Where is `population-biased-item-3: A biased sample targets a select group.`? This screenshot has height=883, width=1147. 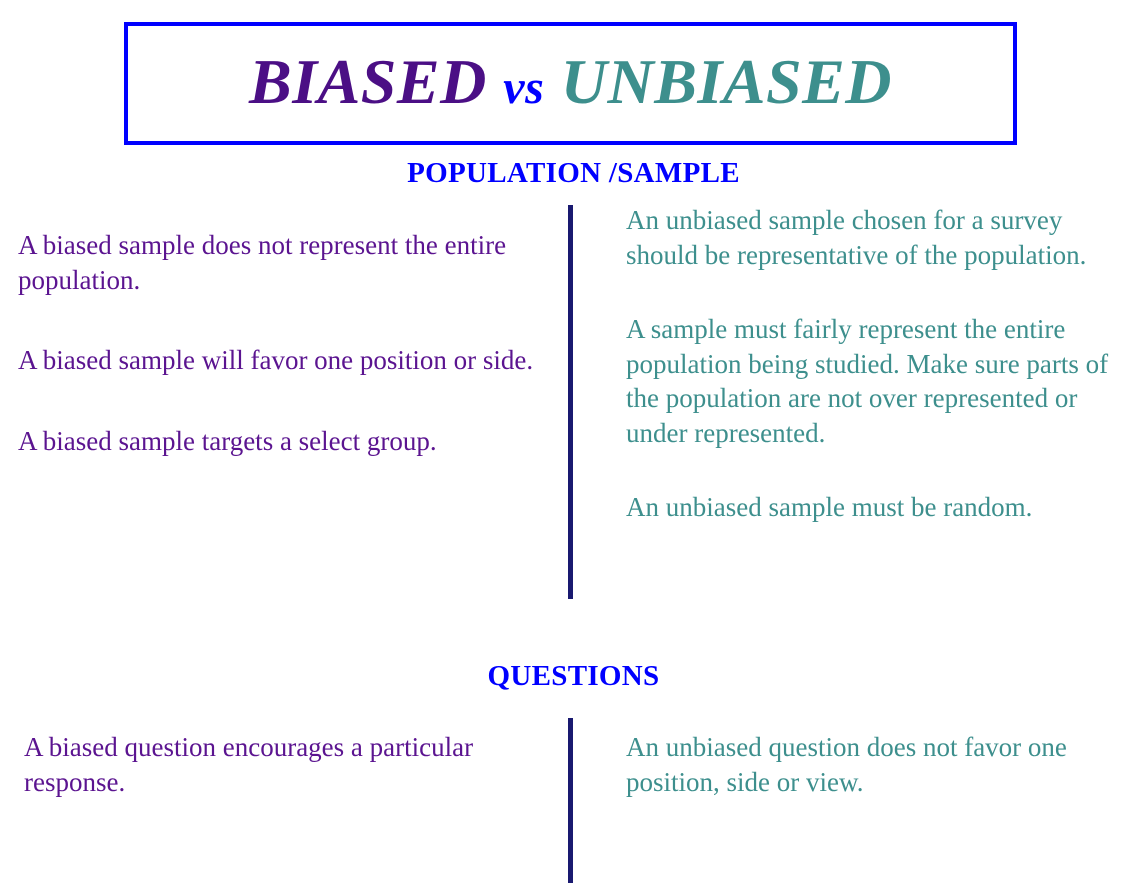 population-biased-item-3: A biased sample targets a select group. is located at coordinates (227, 440).